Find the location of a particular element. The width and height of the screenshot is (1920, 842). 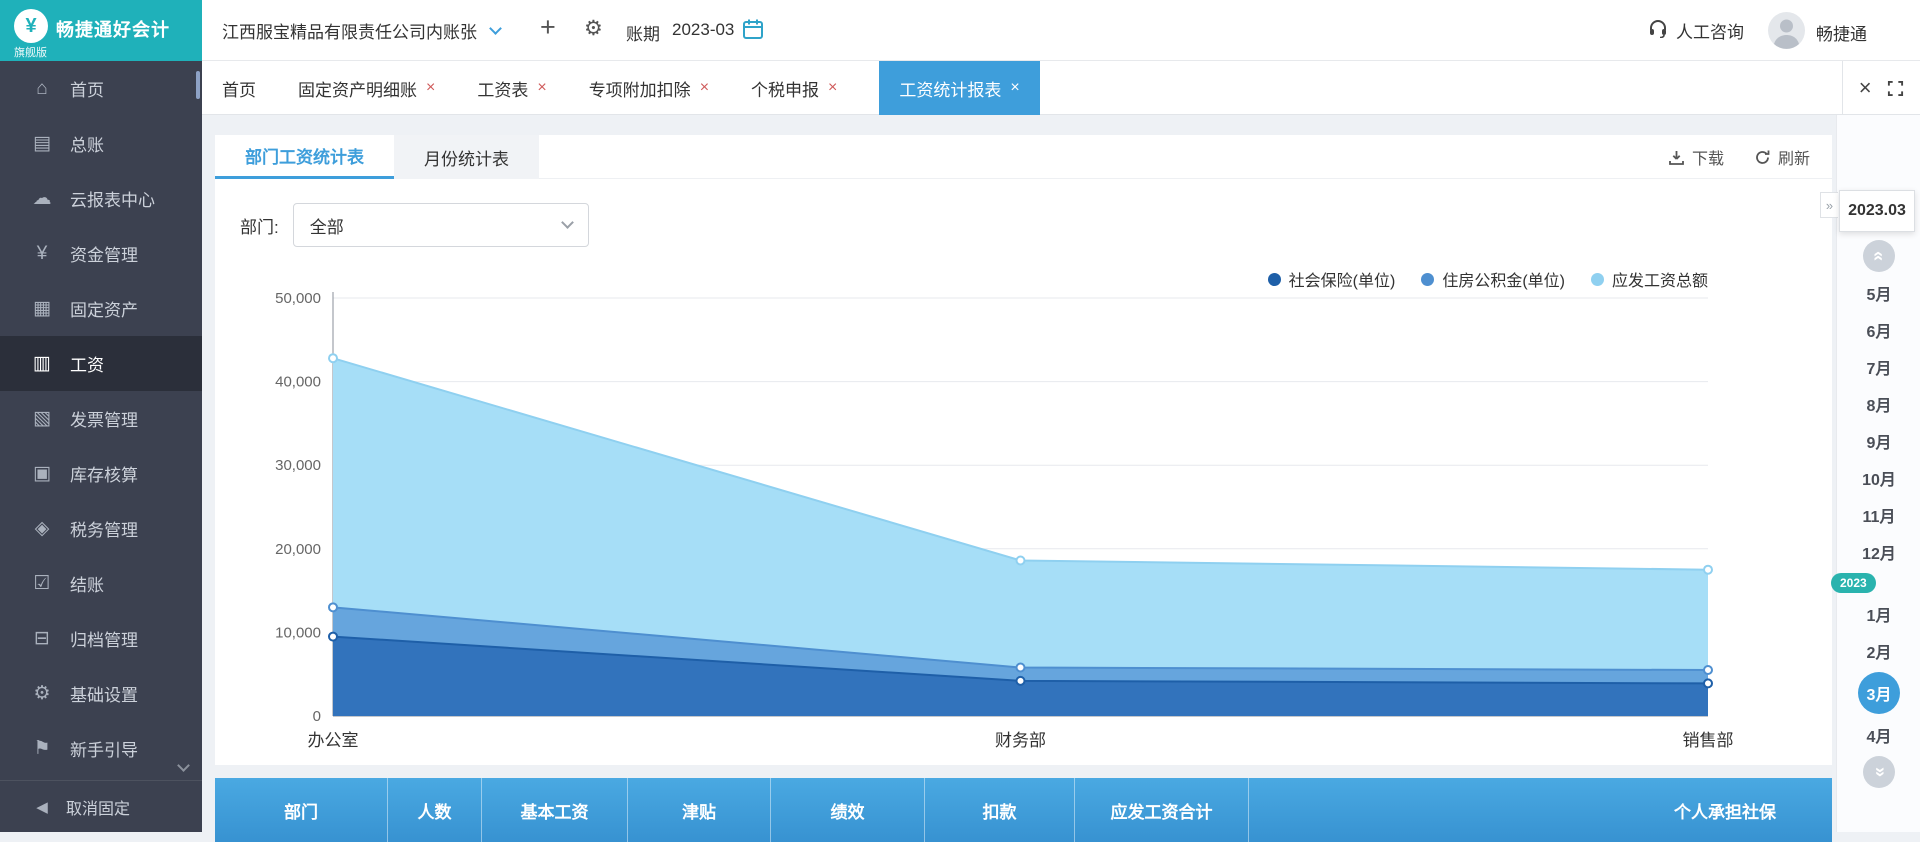

tab-fixed-asset-detail: 固定资产明细账 × is located at coordinates (366, 88).